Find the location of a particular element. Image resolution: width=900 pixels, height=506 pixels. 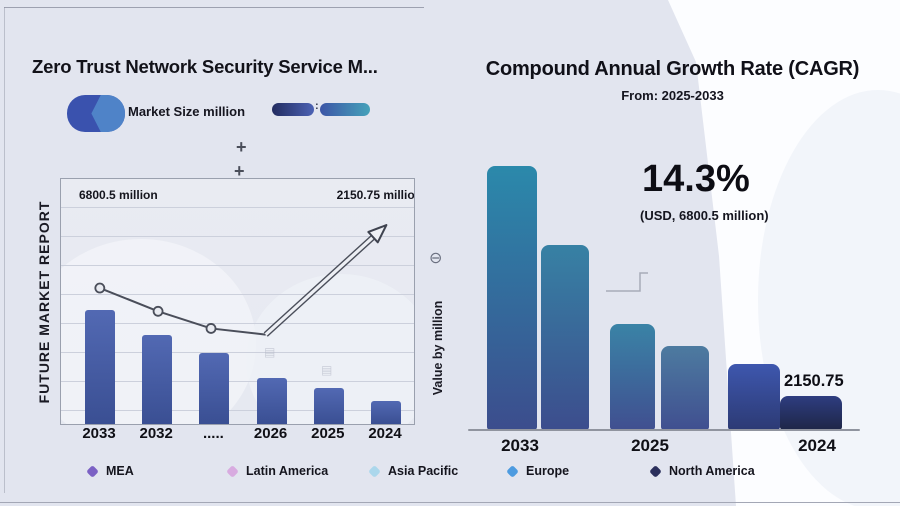

left-x-label: 2032 is located at coordinates (156, 433).